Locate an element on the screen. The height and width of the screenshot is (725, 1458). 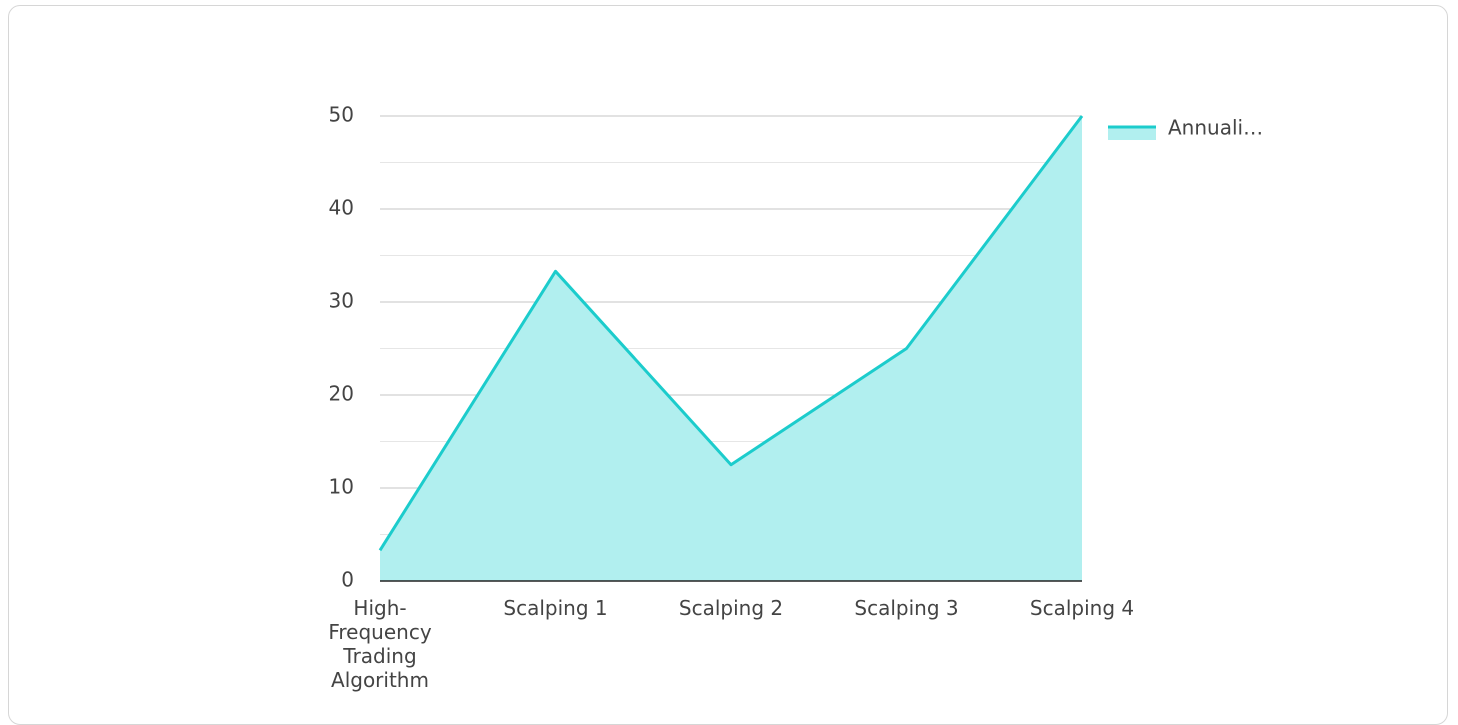
x-tick-label: Scalping 2 is located at coordinates (731, 608).